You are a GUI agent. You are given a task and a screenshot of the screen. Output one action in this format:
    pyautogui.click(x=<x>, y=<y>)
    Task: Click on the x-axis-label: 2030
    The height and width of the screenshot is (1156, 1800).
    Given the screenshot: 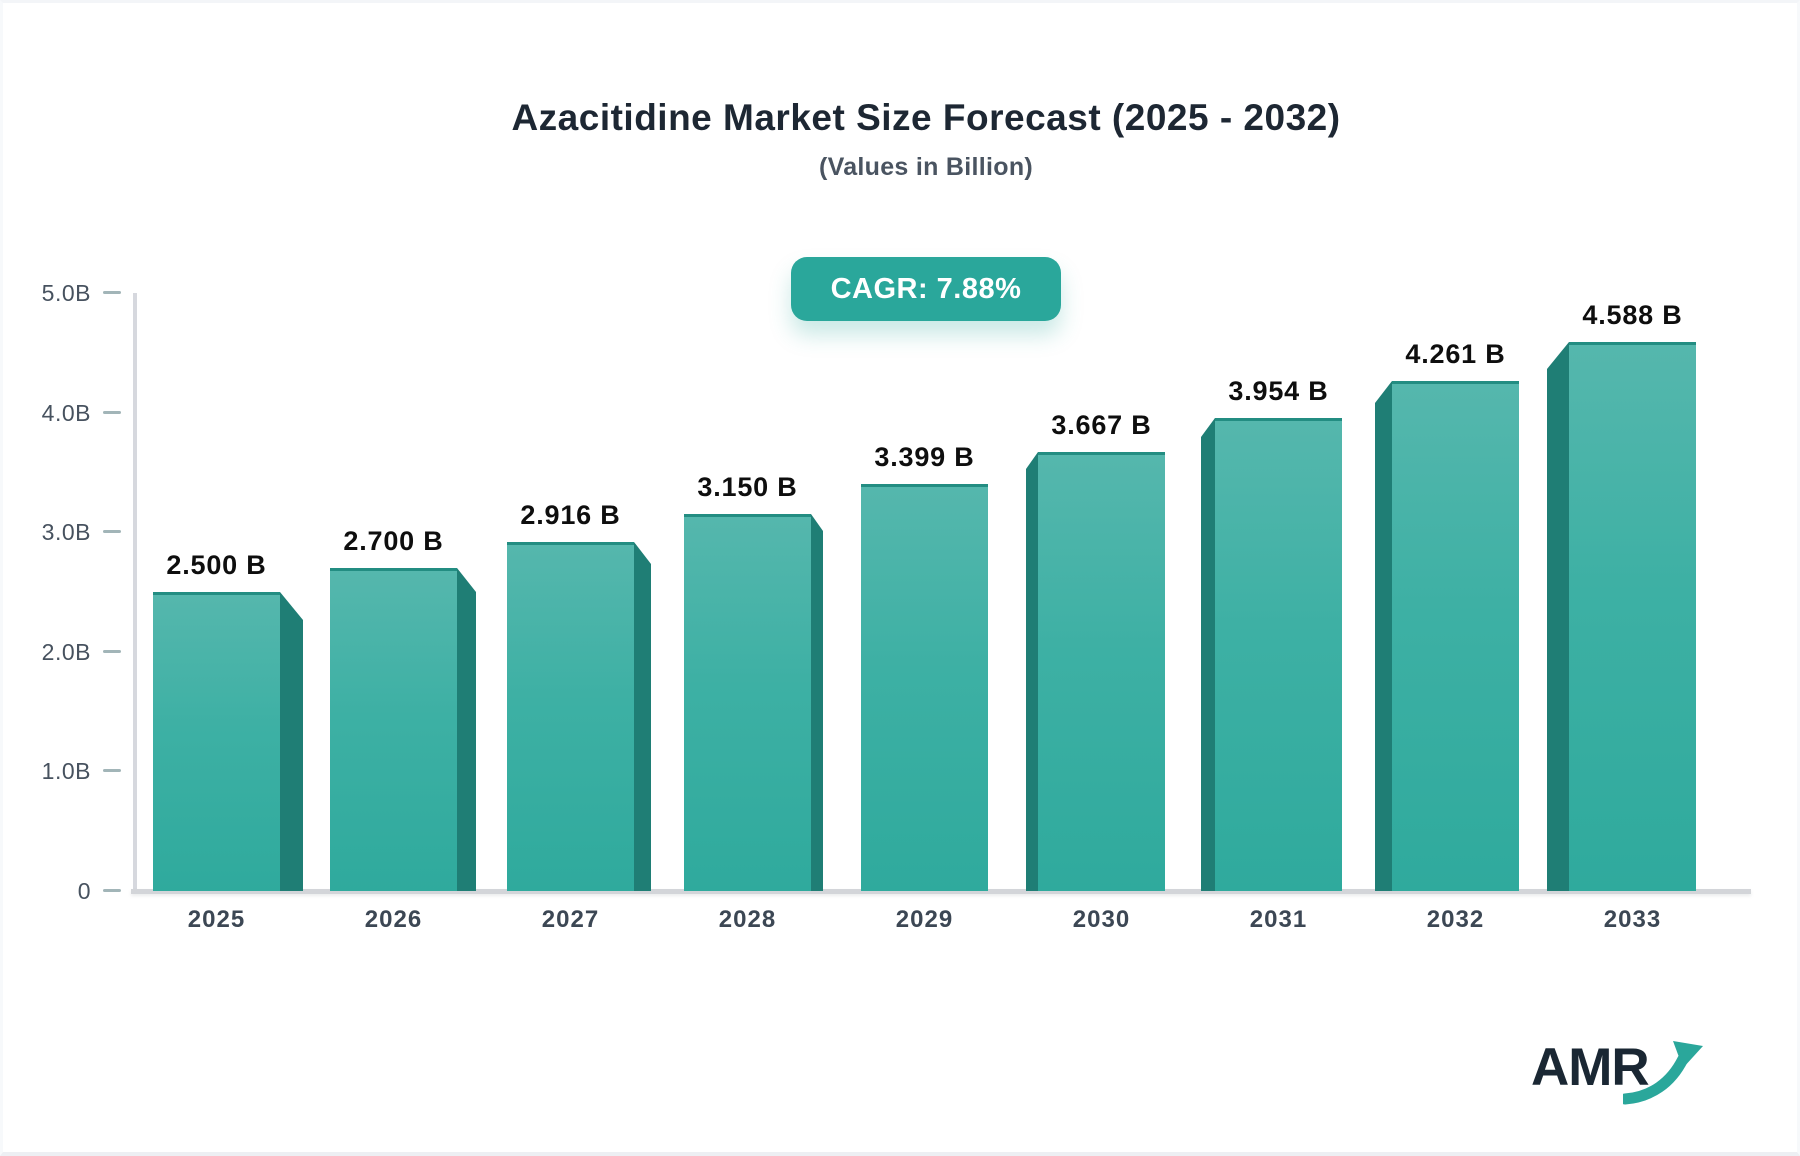 What is the action you would take?
    pyautogui.click(x=1101, y=919)
    